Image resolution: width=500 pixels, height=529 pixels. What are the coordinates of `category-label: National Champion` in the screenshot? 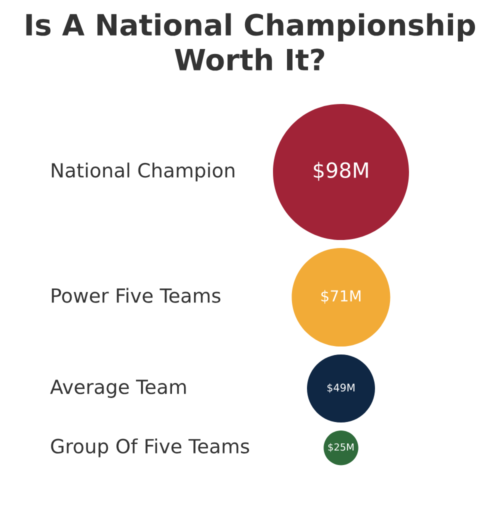 It's located at (143, 172).